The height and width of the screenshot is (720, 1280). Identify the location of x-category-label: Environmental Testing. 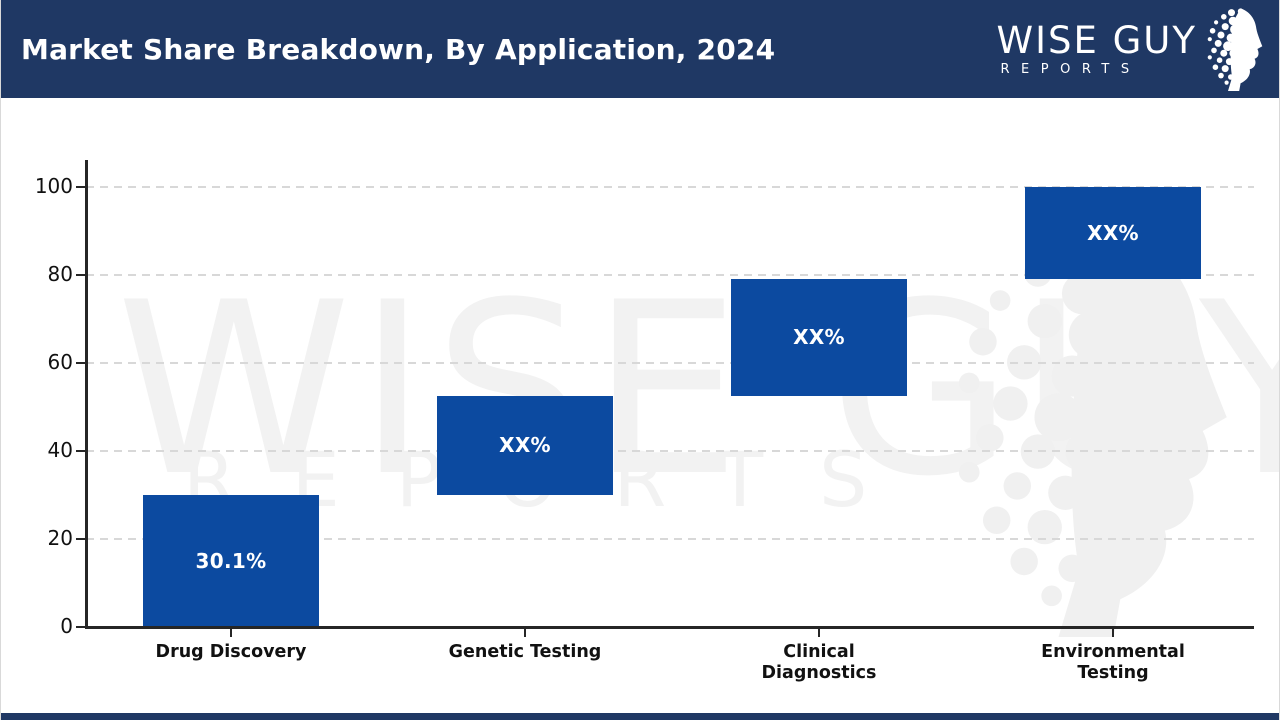
(1113, 663).